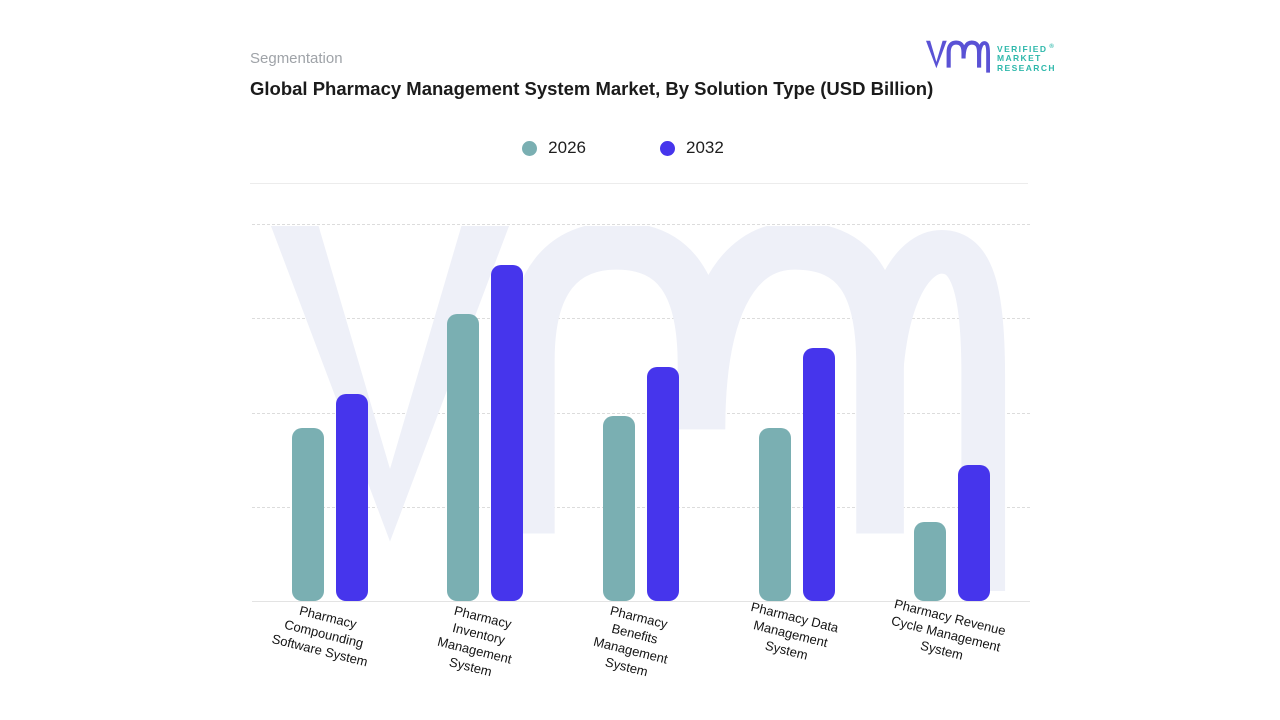  I want to click on x-axis-label-cell: Pharmacy Compounding Software System, so click(330, 640).